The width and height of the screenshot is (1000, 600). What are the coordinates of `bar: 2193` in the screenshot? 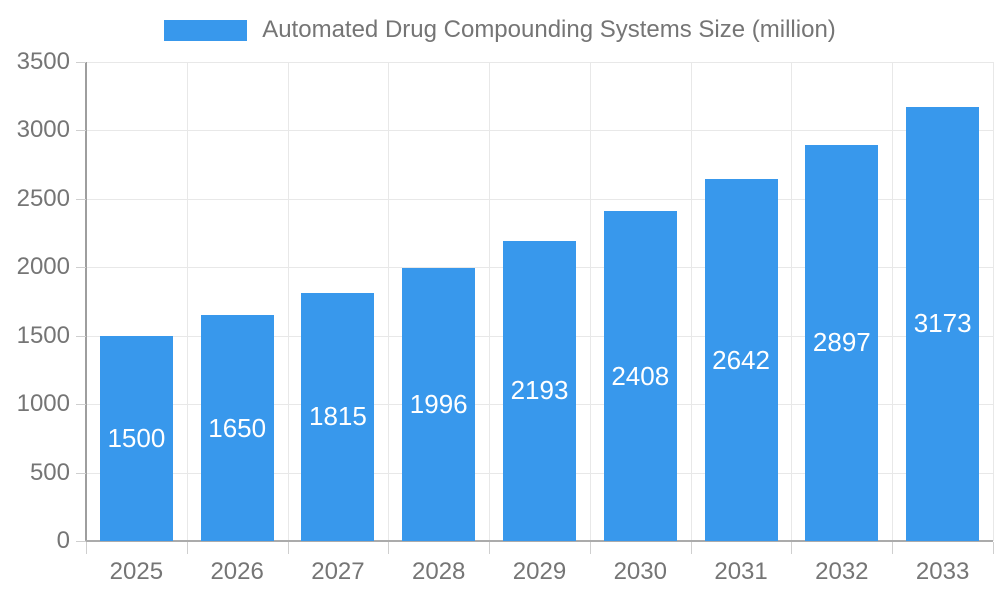 It's located at (539, 390).